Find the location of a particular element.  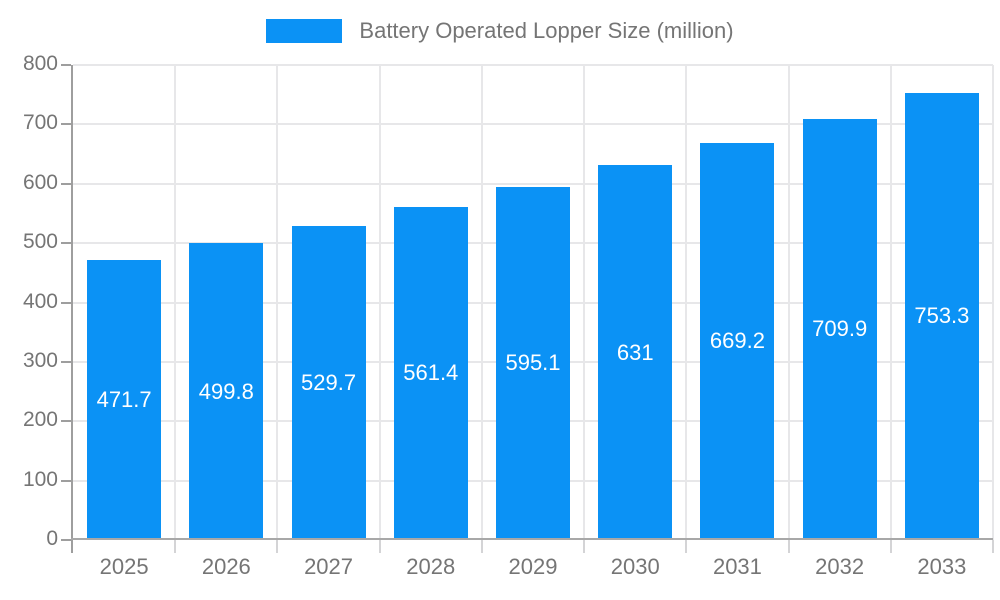

y-axis-label: 400 is located at coordinates (40, 301).